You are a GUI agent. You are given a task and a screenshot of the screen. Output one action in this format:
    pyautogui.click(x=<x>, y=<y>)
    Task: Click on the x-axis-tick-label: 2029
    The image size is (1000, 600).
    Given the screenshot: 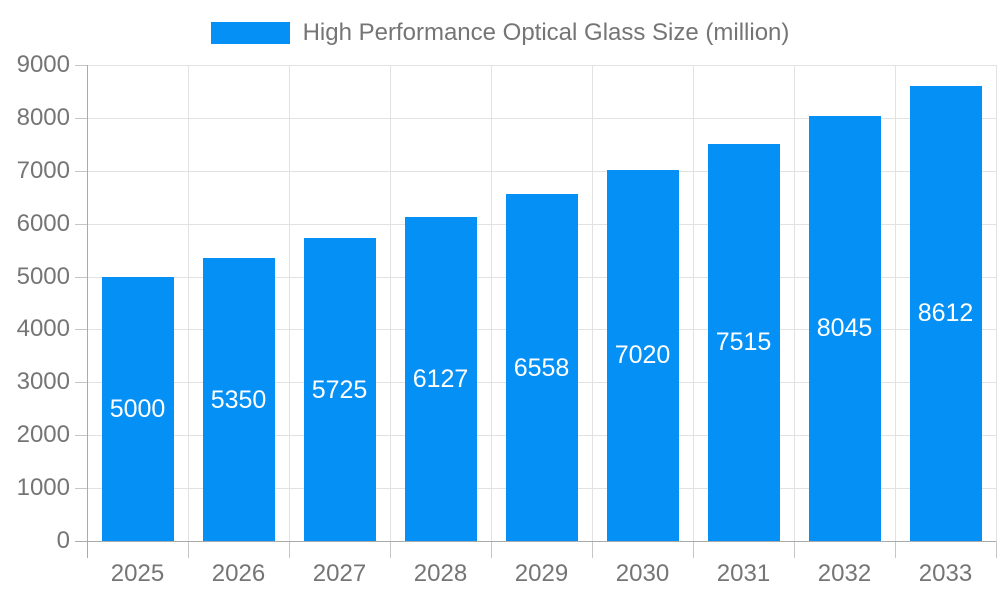 What is the action you would take?
    pyautogui.click(x=541, y=573)
    